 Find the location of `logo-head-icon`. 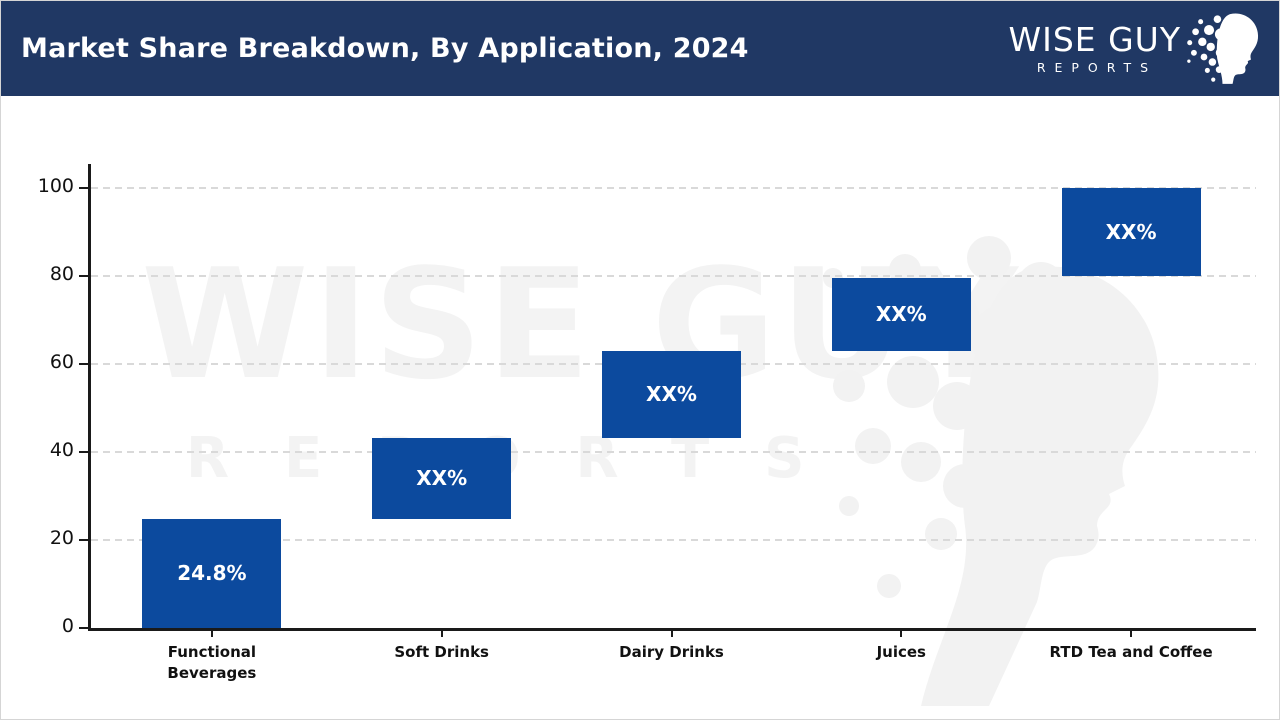

logo-head-icon is located at coordinates (1223, 48).